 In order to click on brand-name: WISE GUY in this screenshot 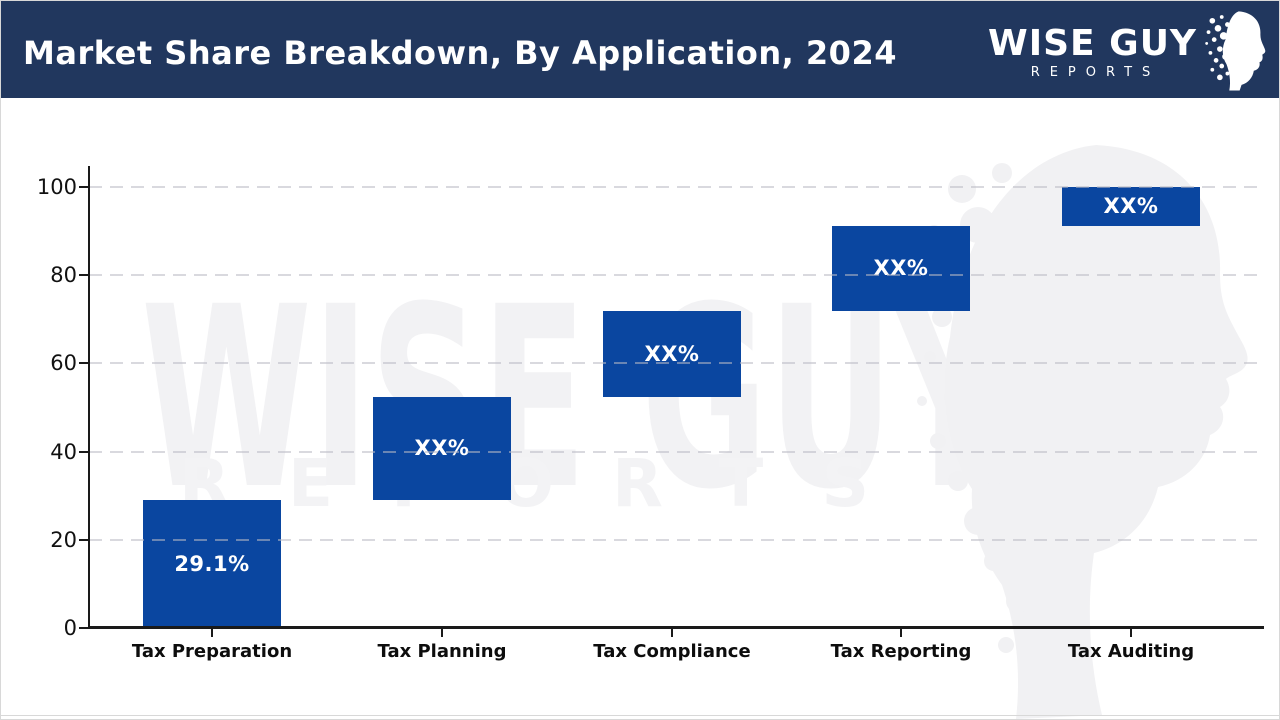, I will do `click(1092, 43)`.